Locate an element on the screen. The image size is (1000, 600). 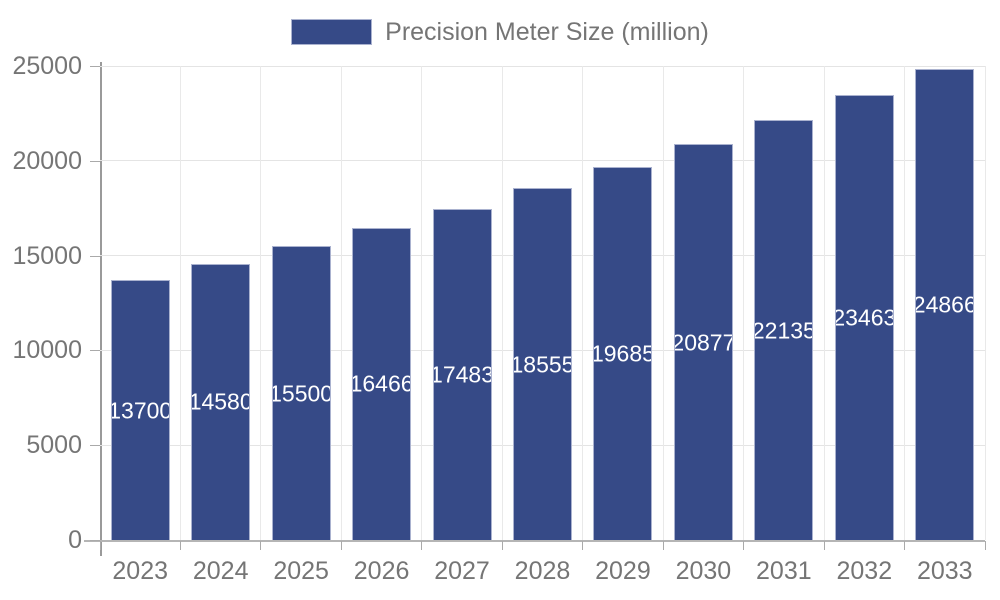
bar-value-label: 13700 is located at coordinates (140, 410).